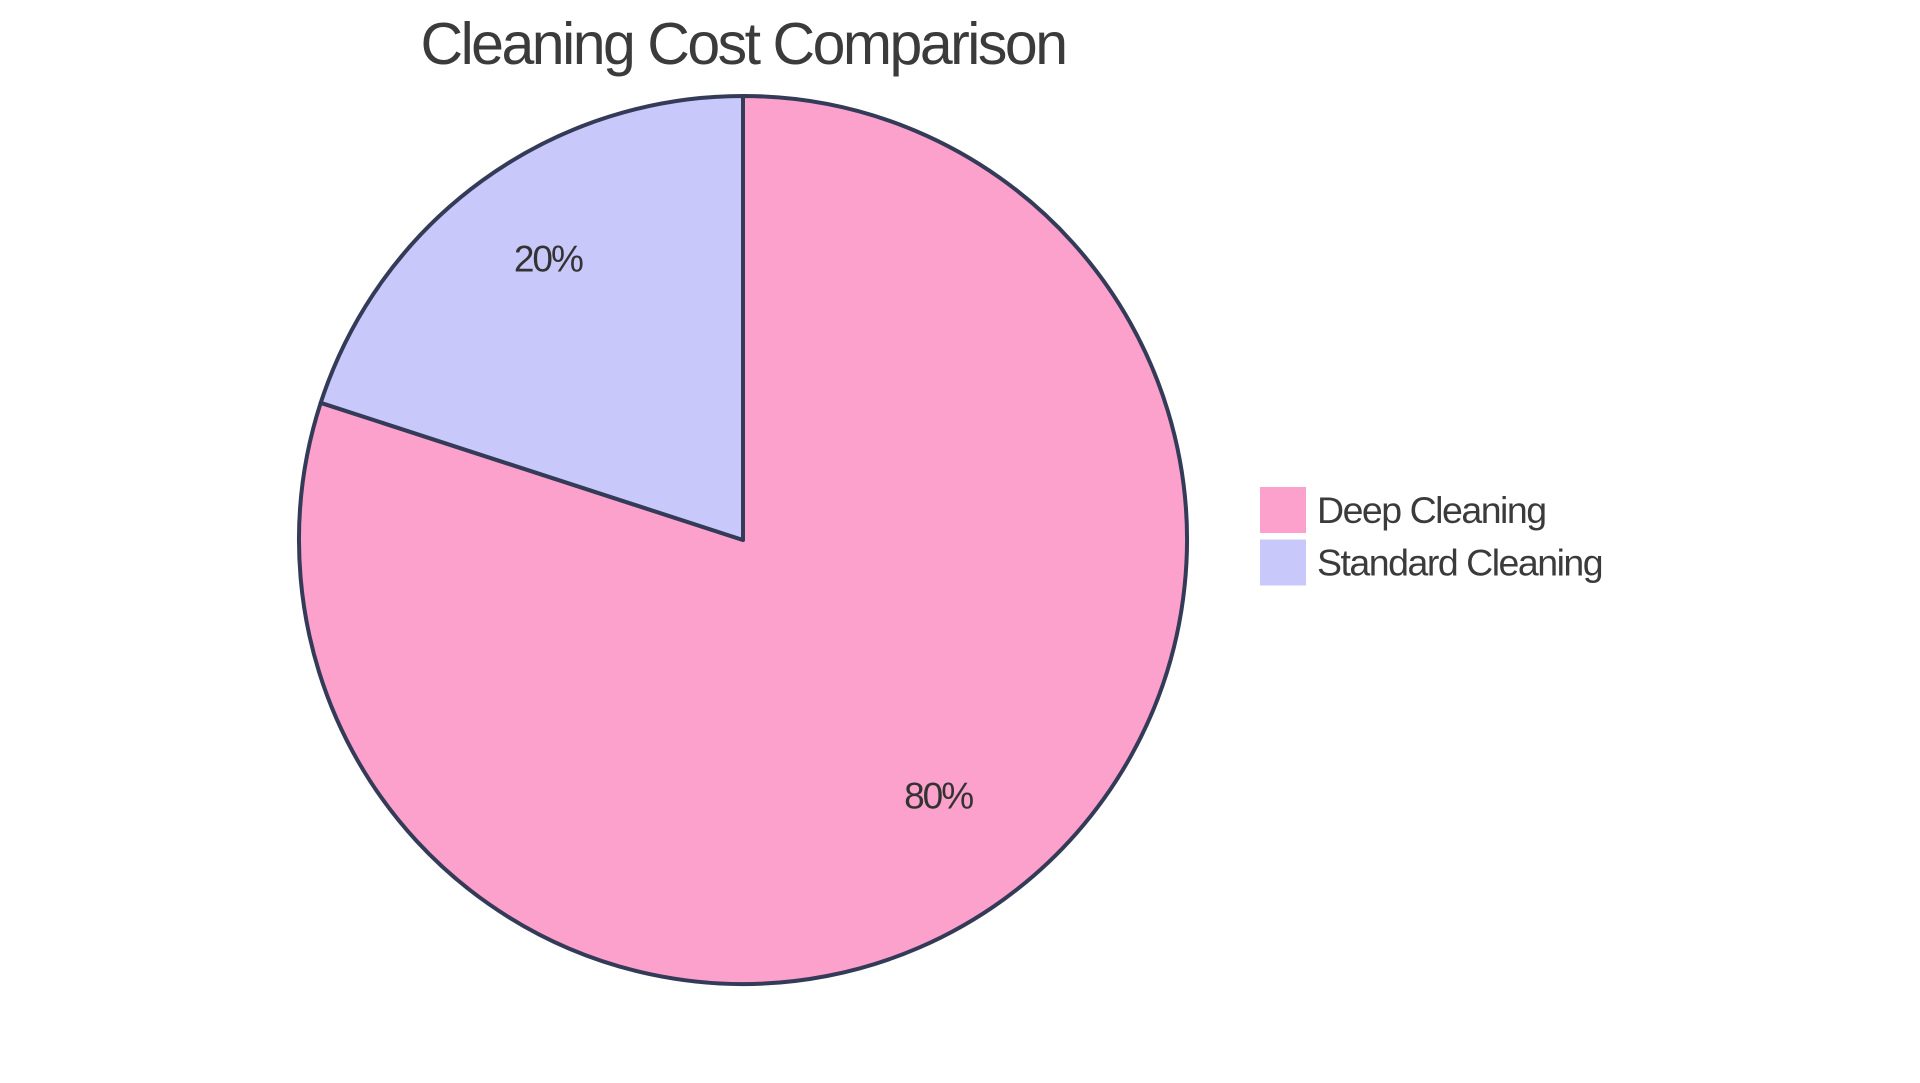  Describe the element at coordinates (1432, 536) in the screenshot. I see `legend: Deep Cleaning Standard Cleaning` at that location.